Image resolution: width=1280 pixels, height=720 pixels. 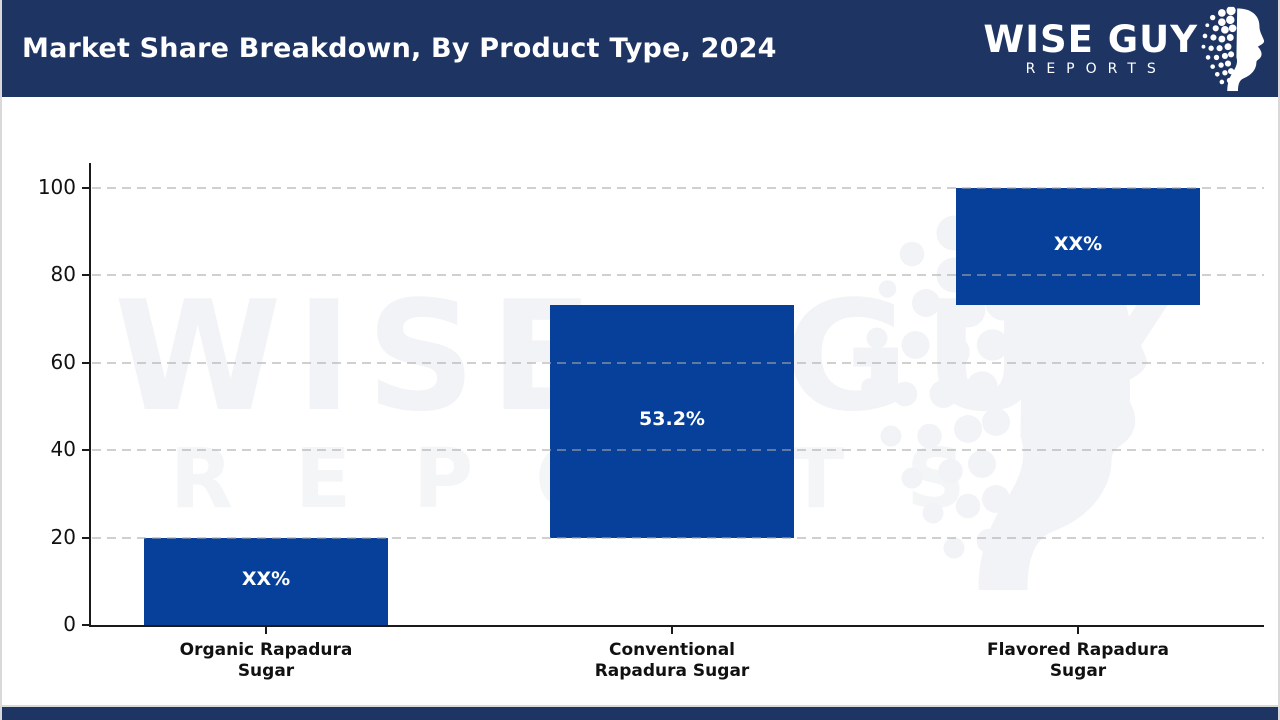 I want to click on brand-logo: WISE GUY REPORTS, so click(x=1128, y=49).